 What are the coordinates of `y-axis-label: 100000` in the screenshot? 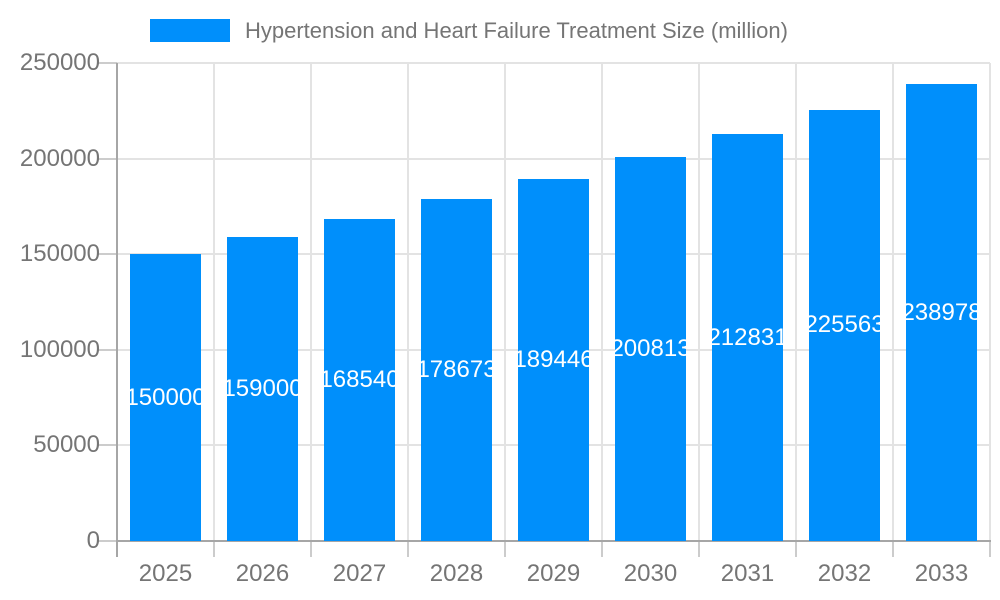 It's located at (59, 349).